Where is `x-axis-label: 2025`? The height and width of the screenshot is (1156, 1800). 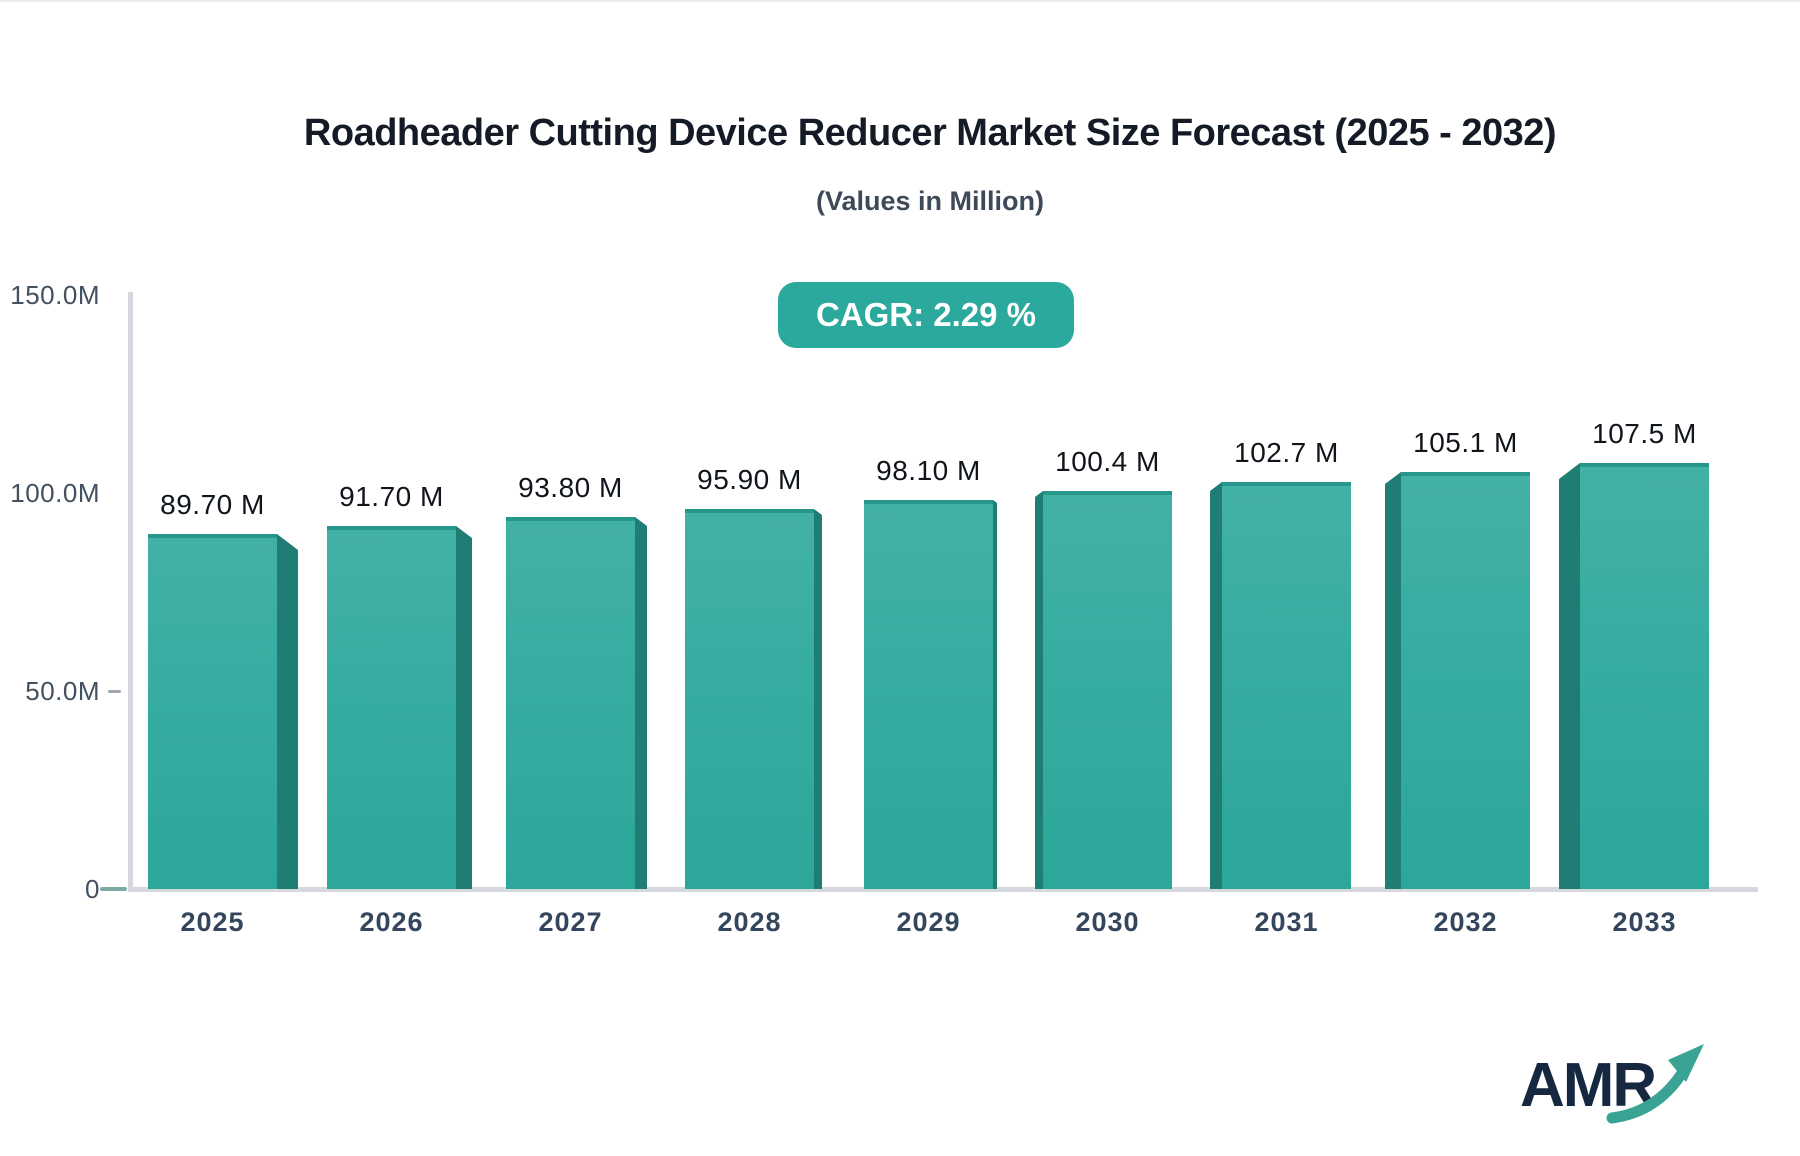
x-axis-label: 2025 is located at coordinates (212, 922).